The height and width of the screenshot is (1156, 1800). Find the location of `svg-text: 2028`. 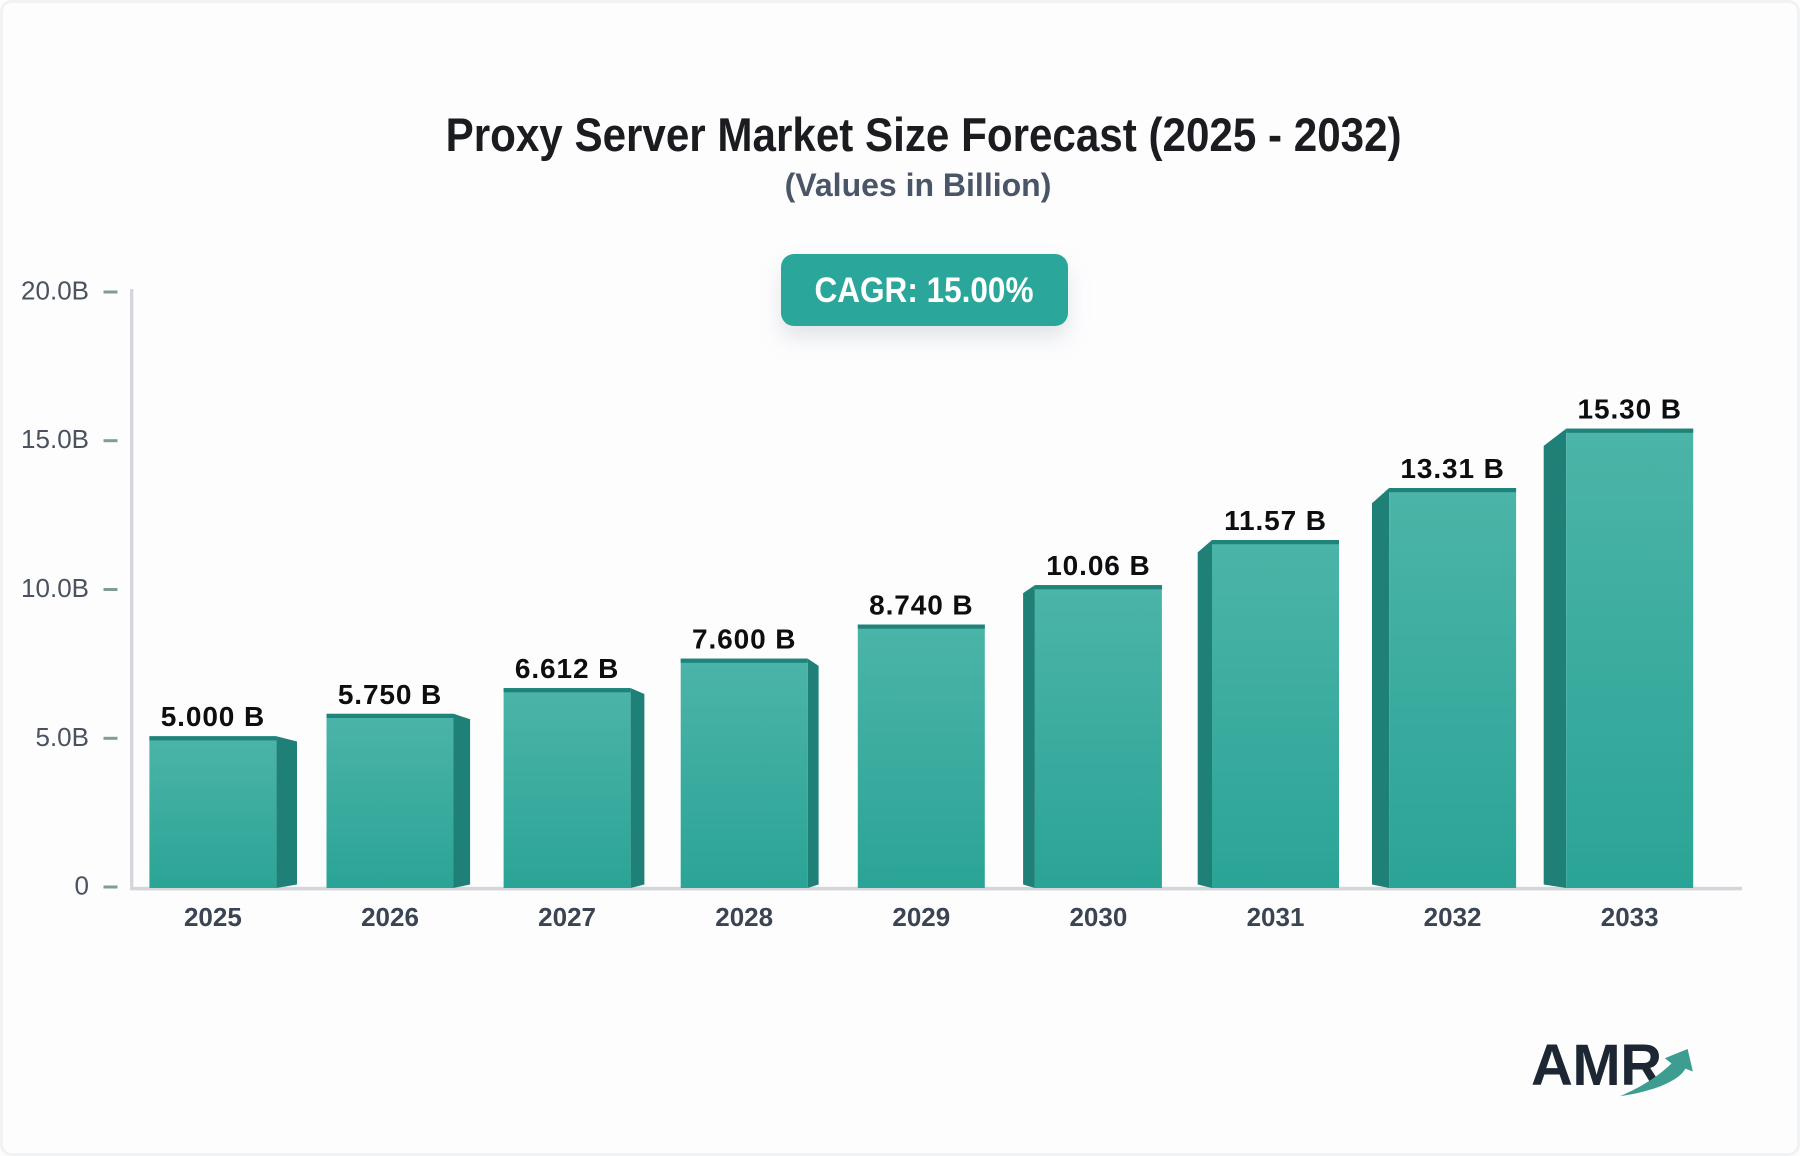

svg-text: 2028 is located at coordinates (744, 917).